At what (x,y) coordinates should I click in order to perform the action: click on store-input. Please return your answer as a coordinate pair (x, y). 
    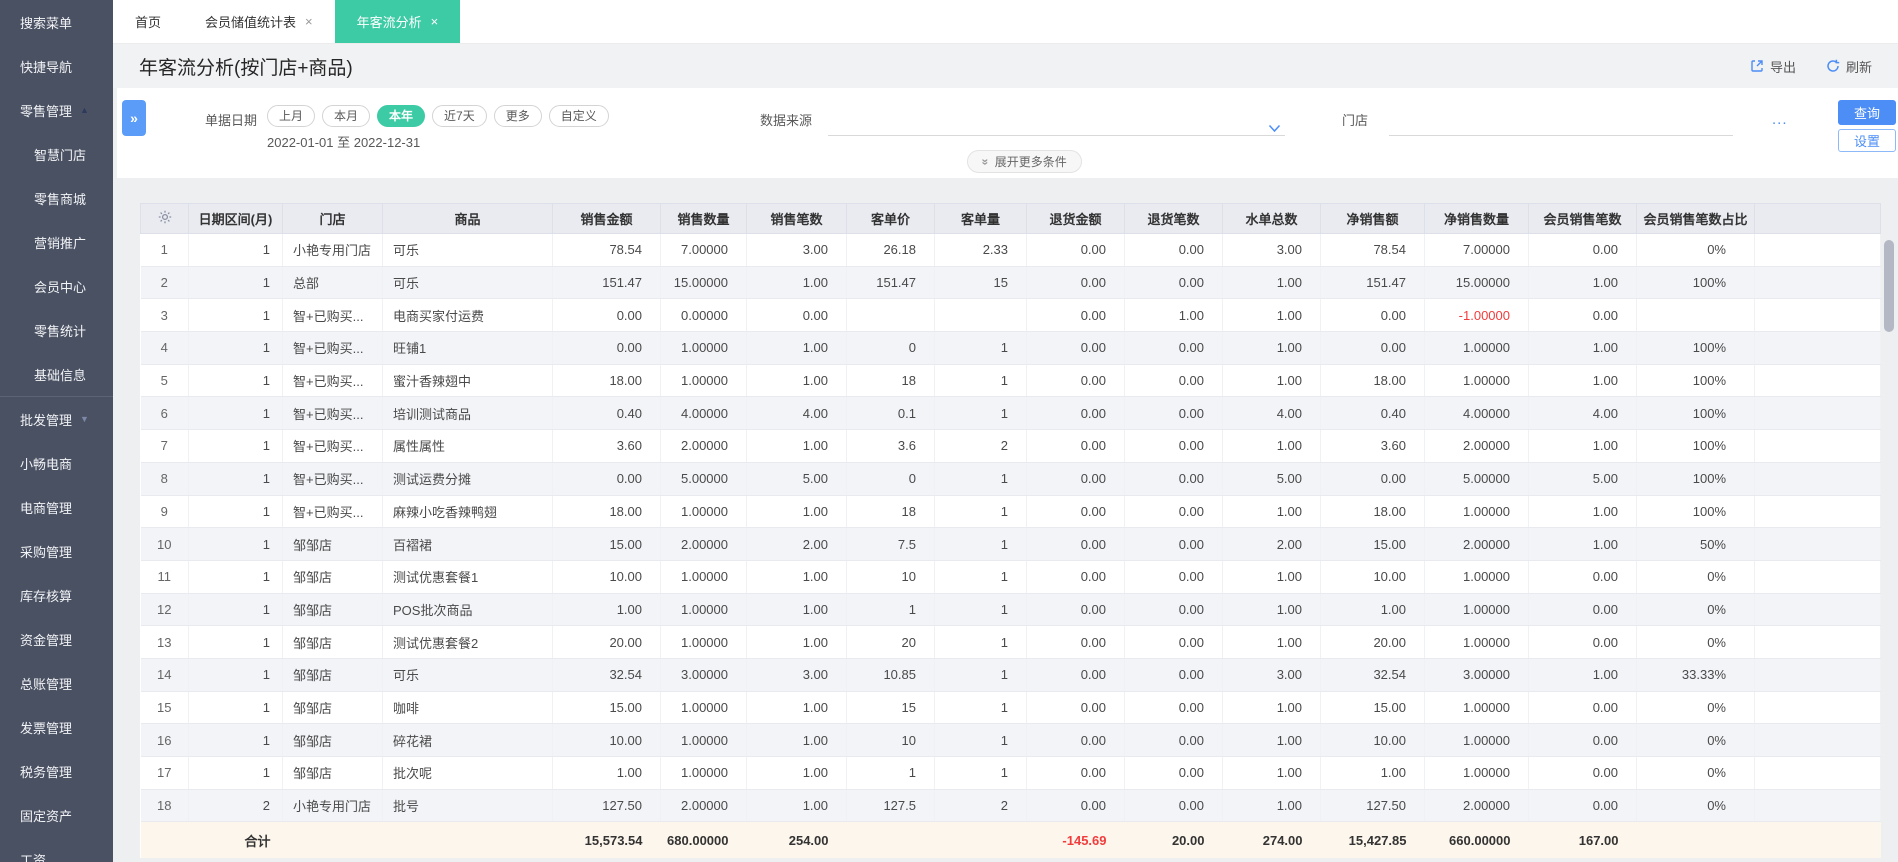
    Looking at the image, I should click on (1561, 125).